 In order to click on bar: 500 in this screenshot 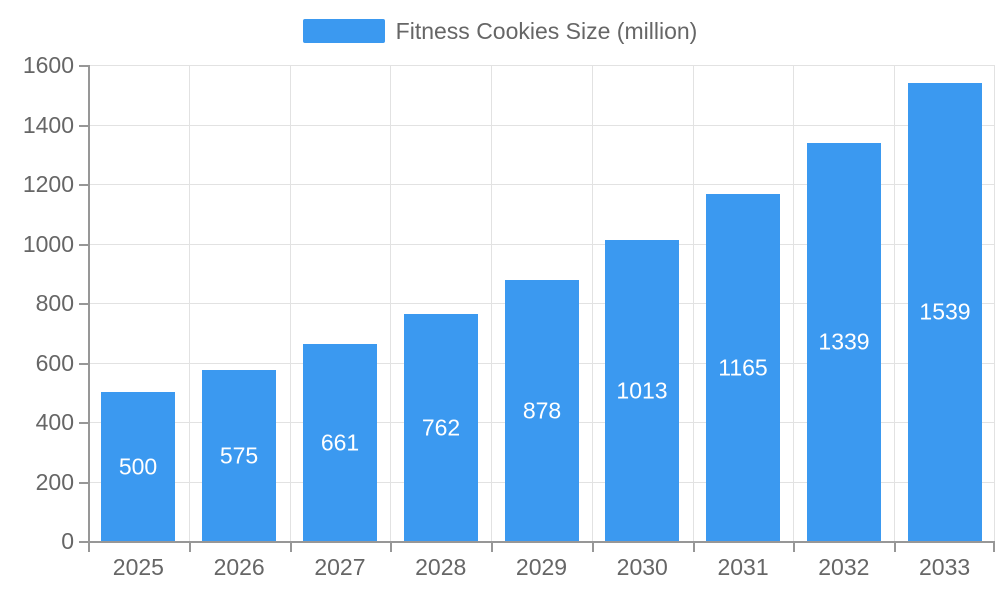, I will do `click(138, 466)`.